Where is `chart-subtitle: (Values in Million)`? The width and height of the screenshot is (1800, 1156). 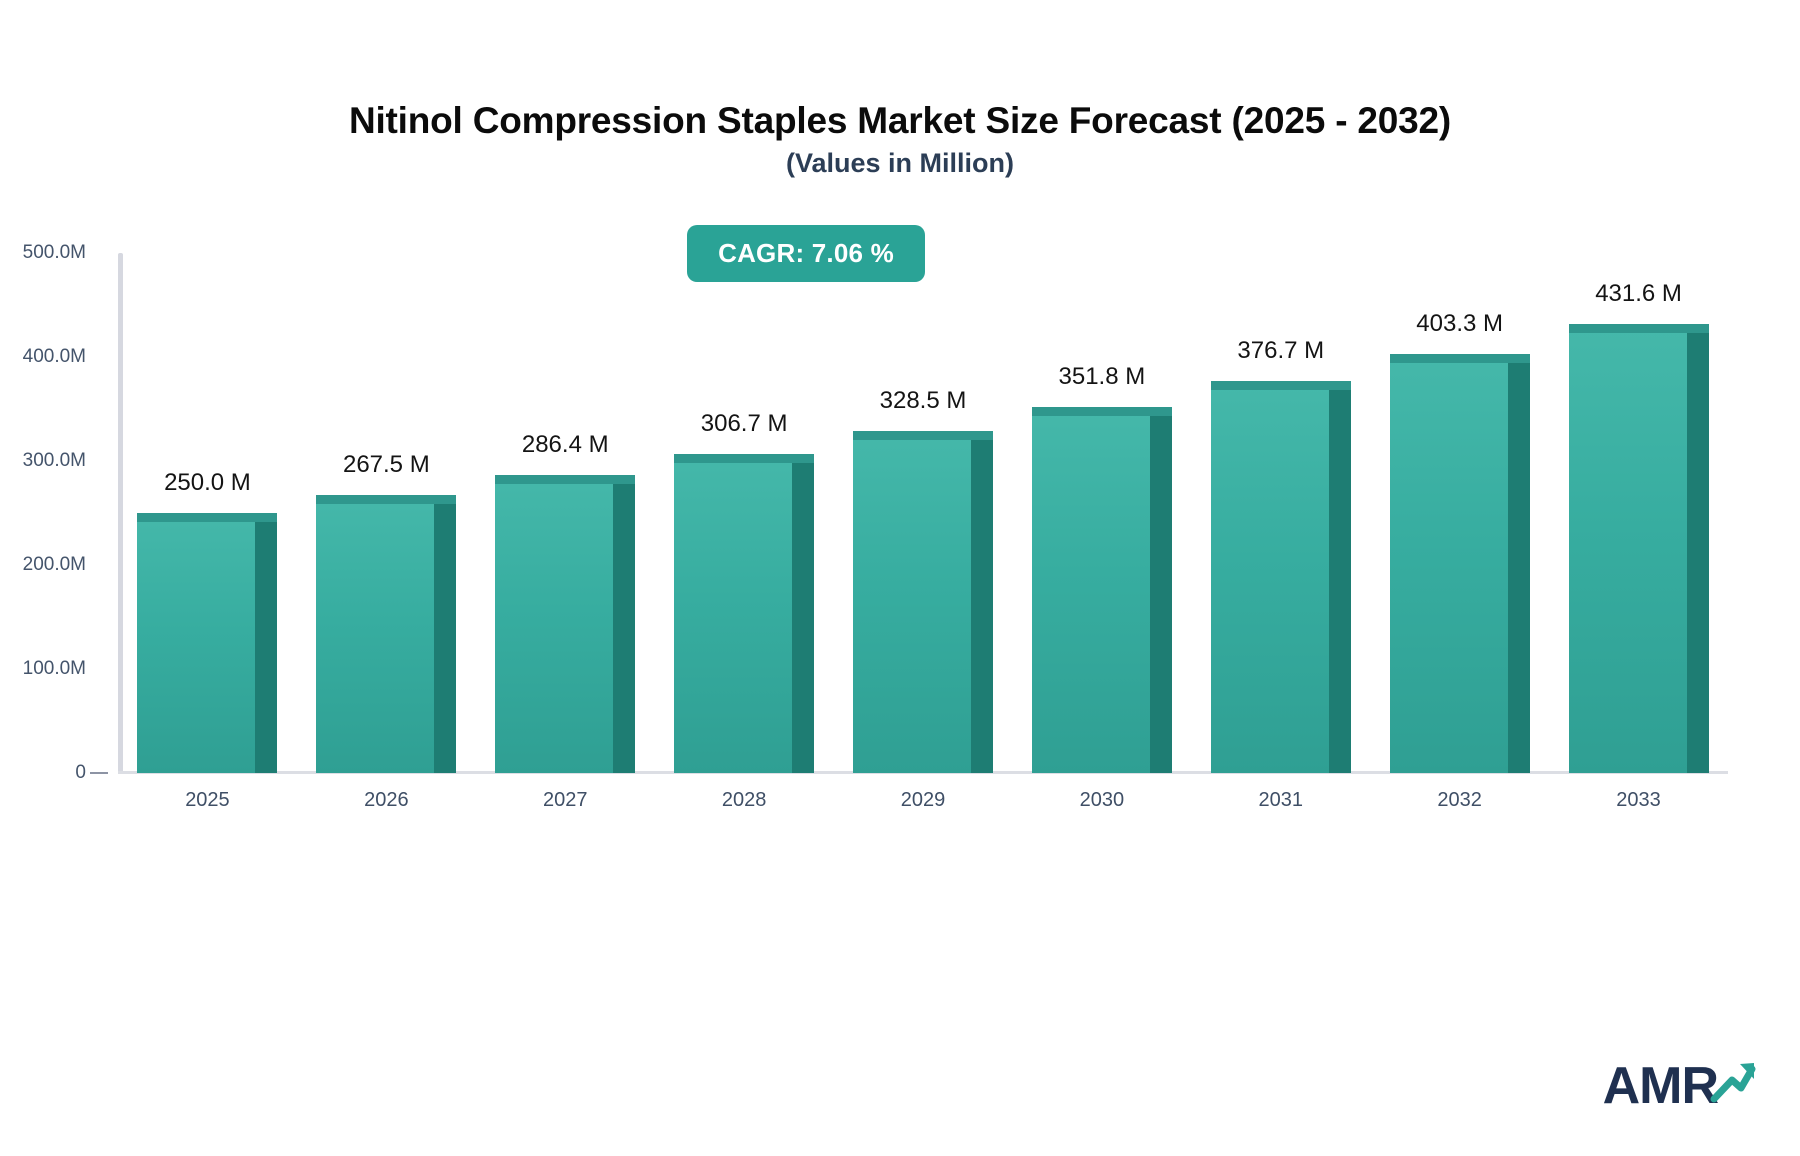
chart-subtitle: (Values in Million) is located at coordinates (900, 163).